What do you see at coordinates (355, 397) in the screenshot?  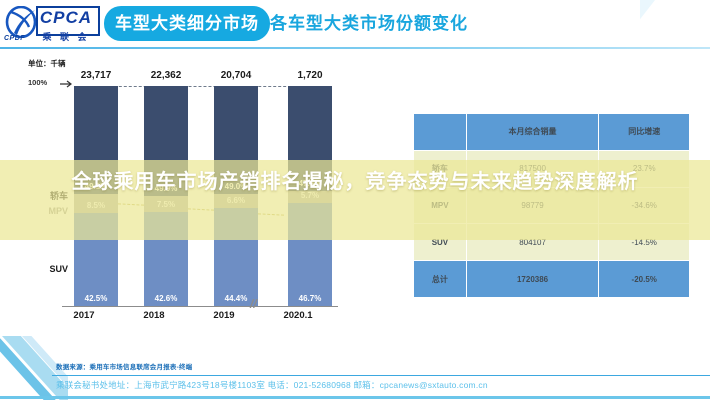 I see `bottom-accent-line` at bounding box center [355, 397].